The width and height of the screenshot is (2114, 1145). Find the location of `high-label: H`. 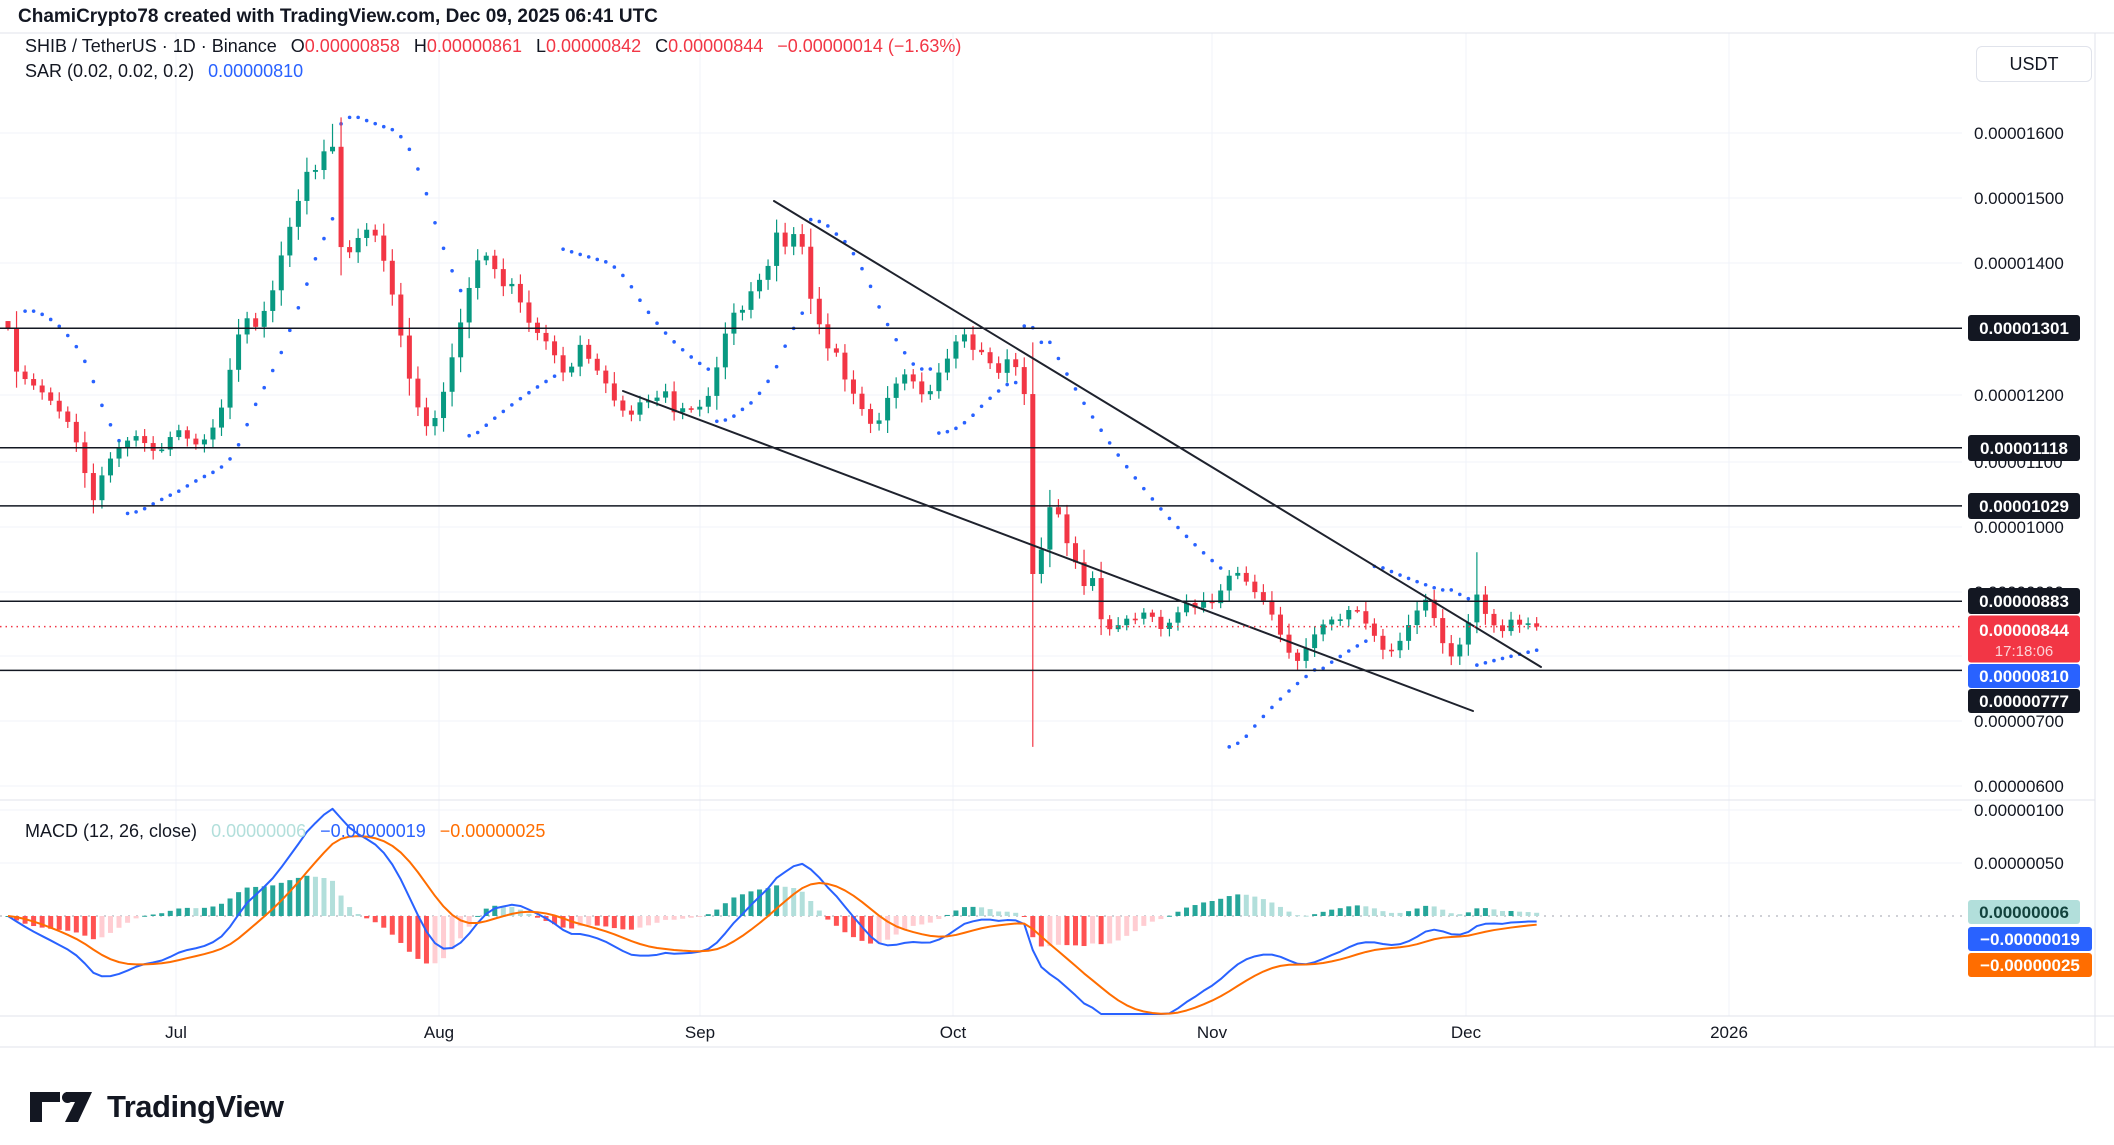

high-label: H is located at coordinates (420, 46).